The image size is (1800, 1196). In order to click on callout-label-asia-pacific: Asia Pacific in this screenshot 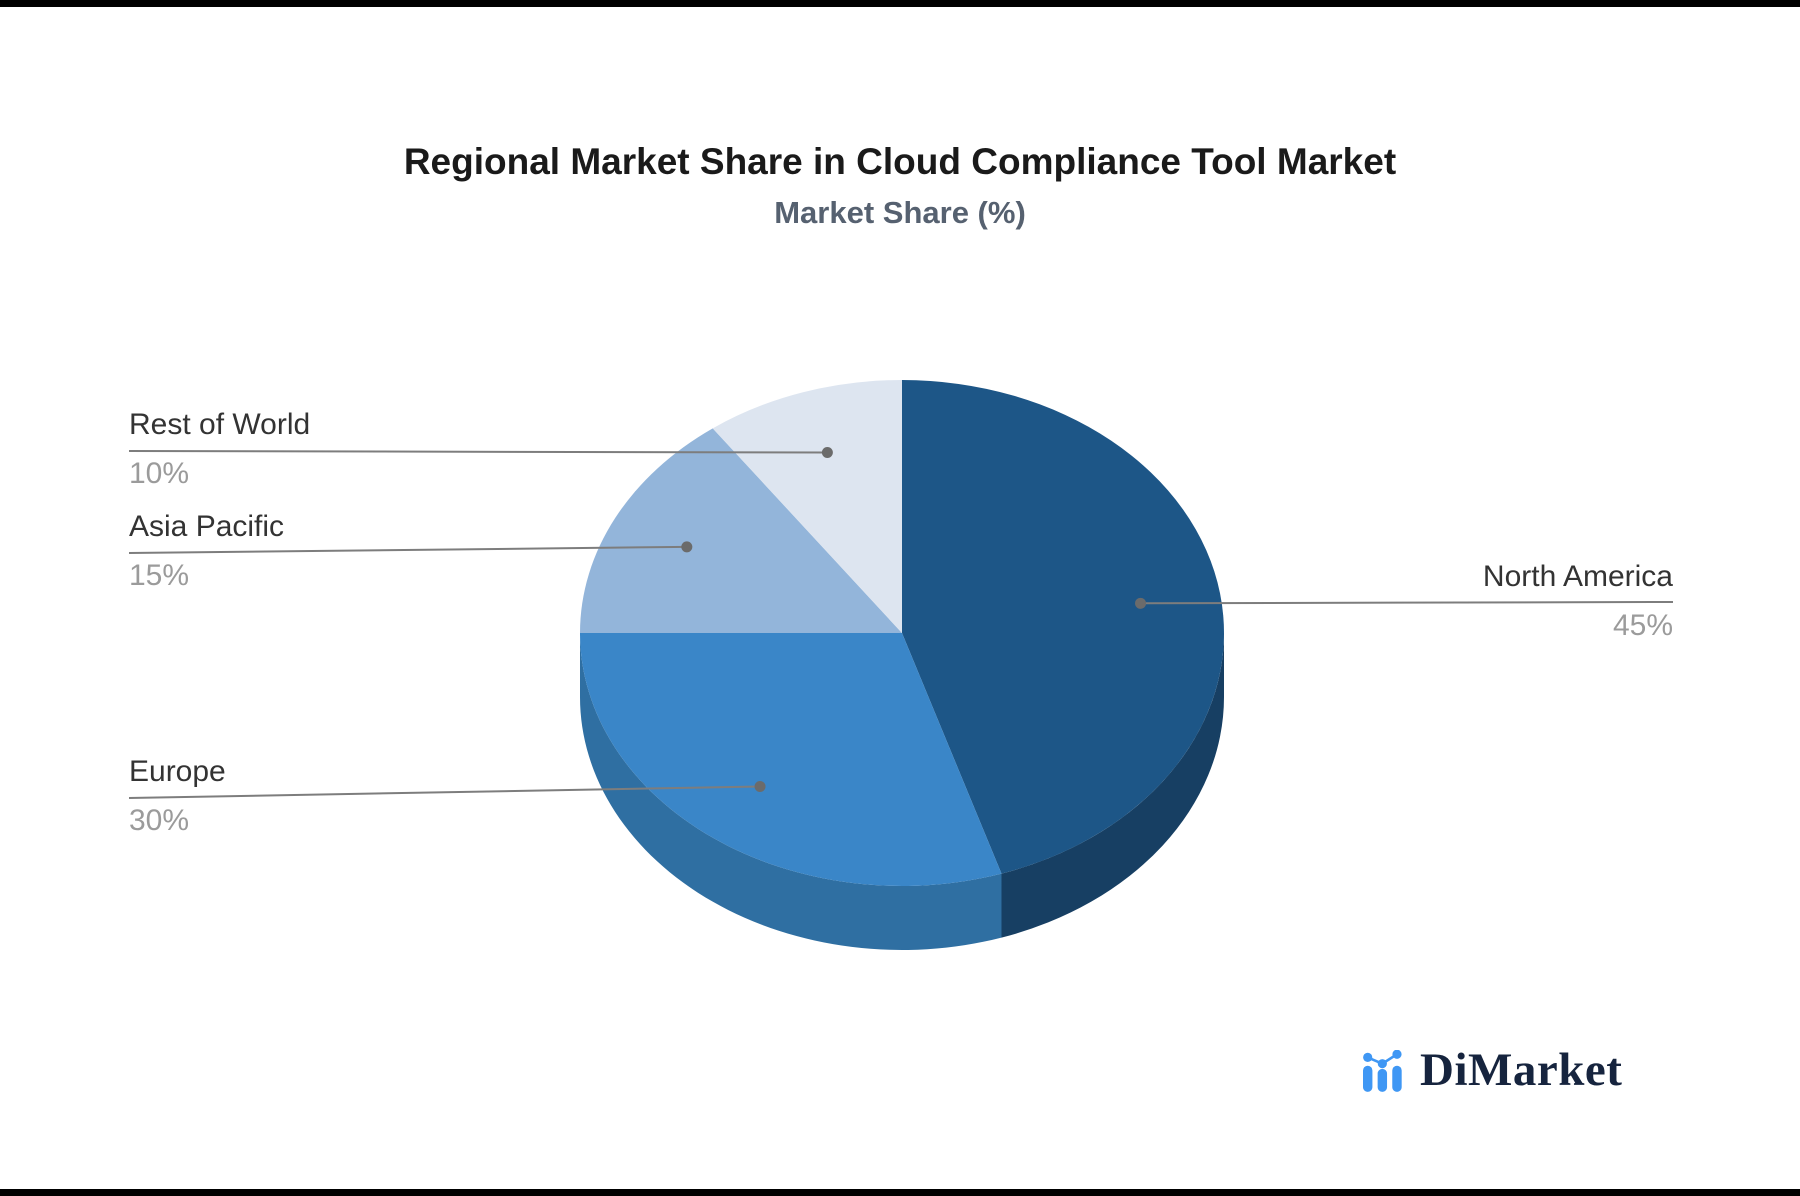, I will do `click(207, 526)`.